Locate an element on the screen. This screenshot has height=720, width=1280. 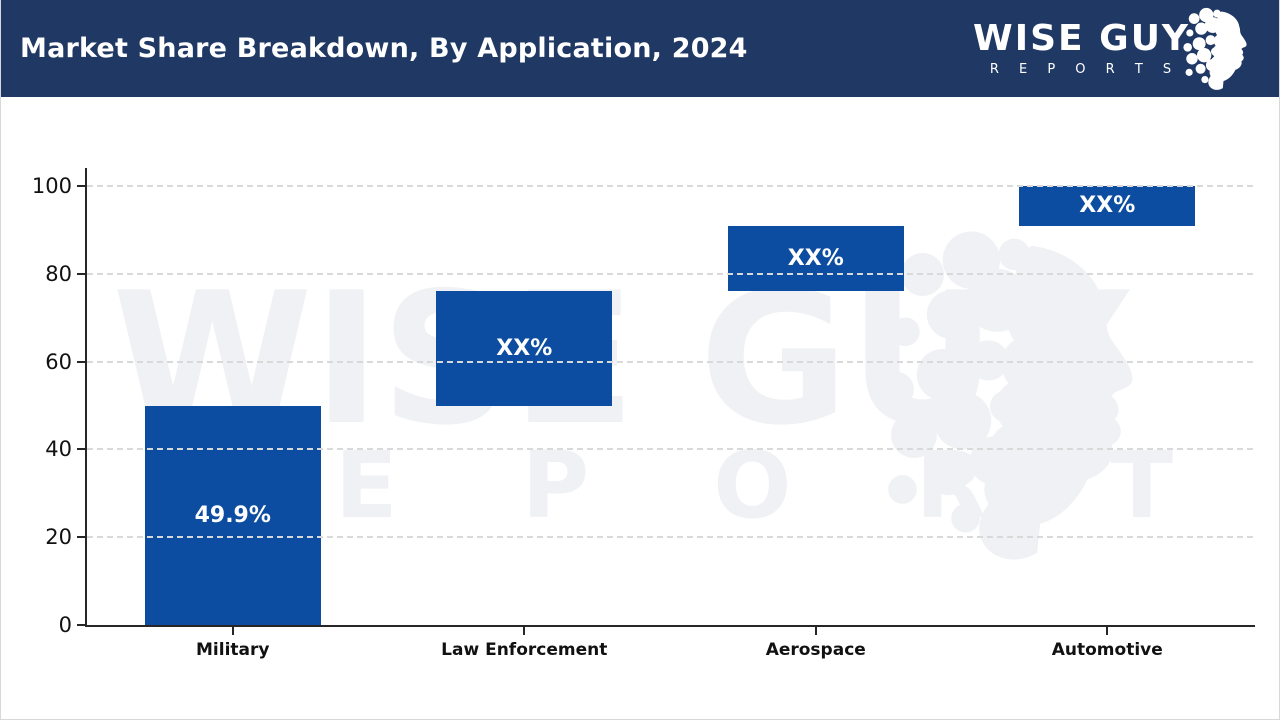
bar-automotive: XX% is located at coordinates (1107, 206).